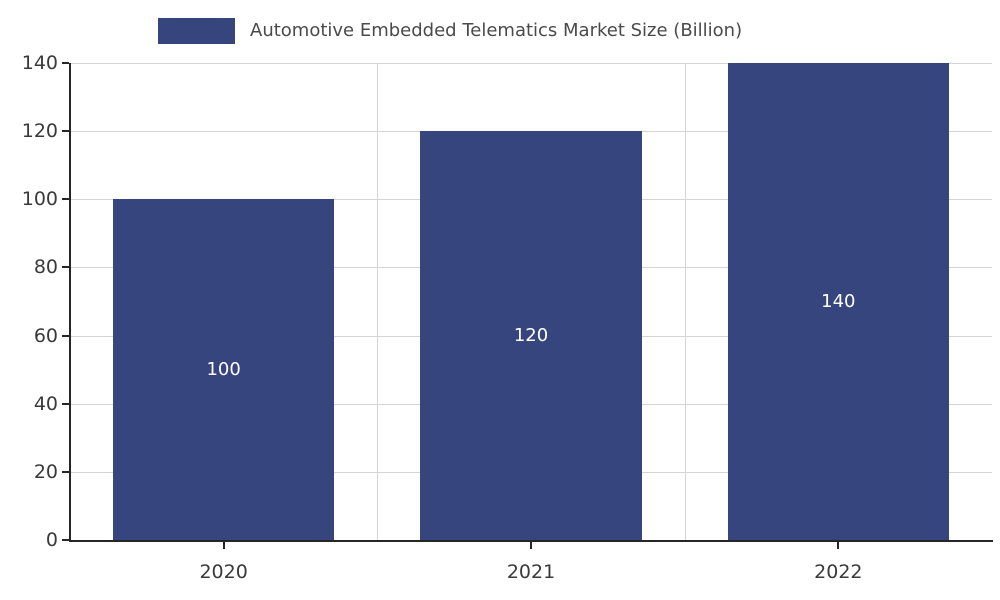  I want to click on bar-value-label: 120, so click(531, 335).